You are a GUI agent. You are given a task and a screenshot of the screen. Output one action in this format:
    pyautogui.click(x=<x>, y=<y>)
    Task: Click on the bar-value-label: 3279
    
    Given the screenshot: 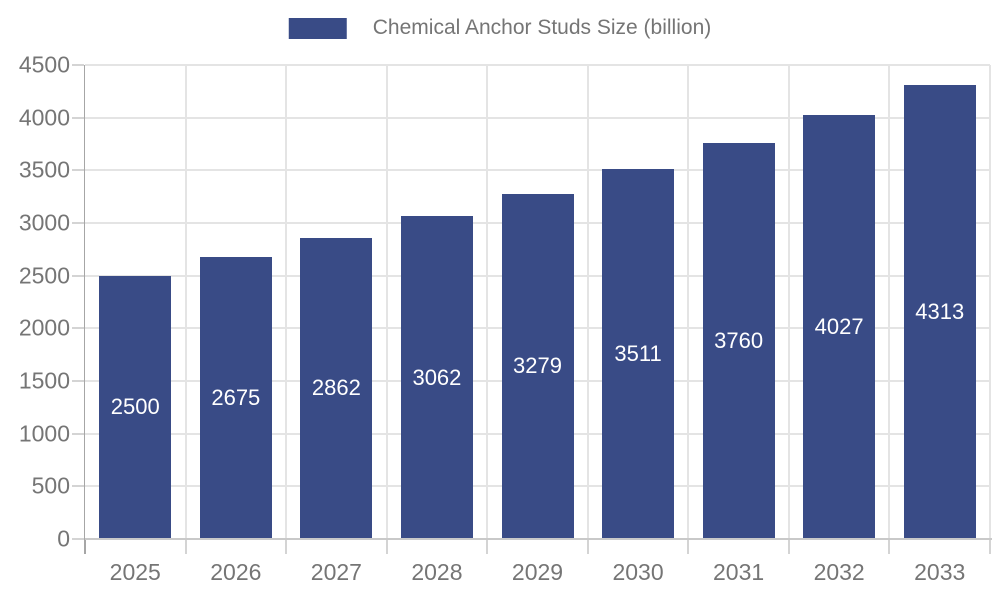 What is the action you would take?
    pyautogui.click(x=537, y=366)
    